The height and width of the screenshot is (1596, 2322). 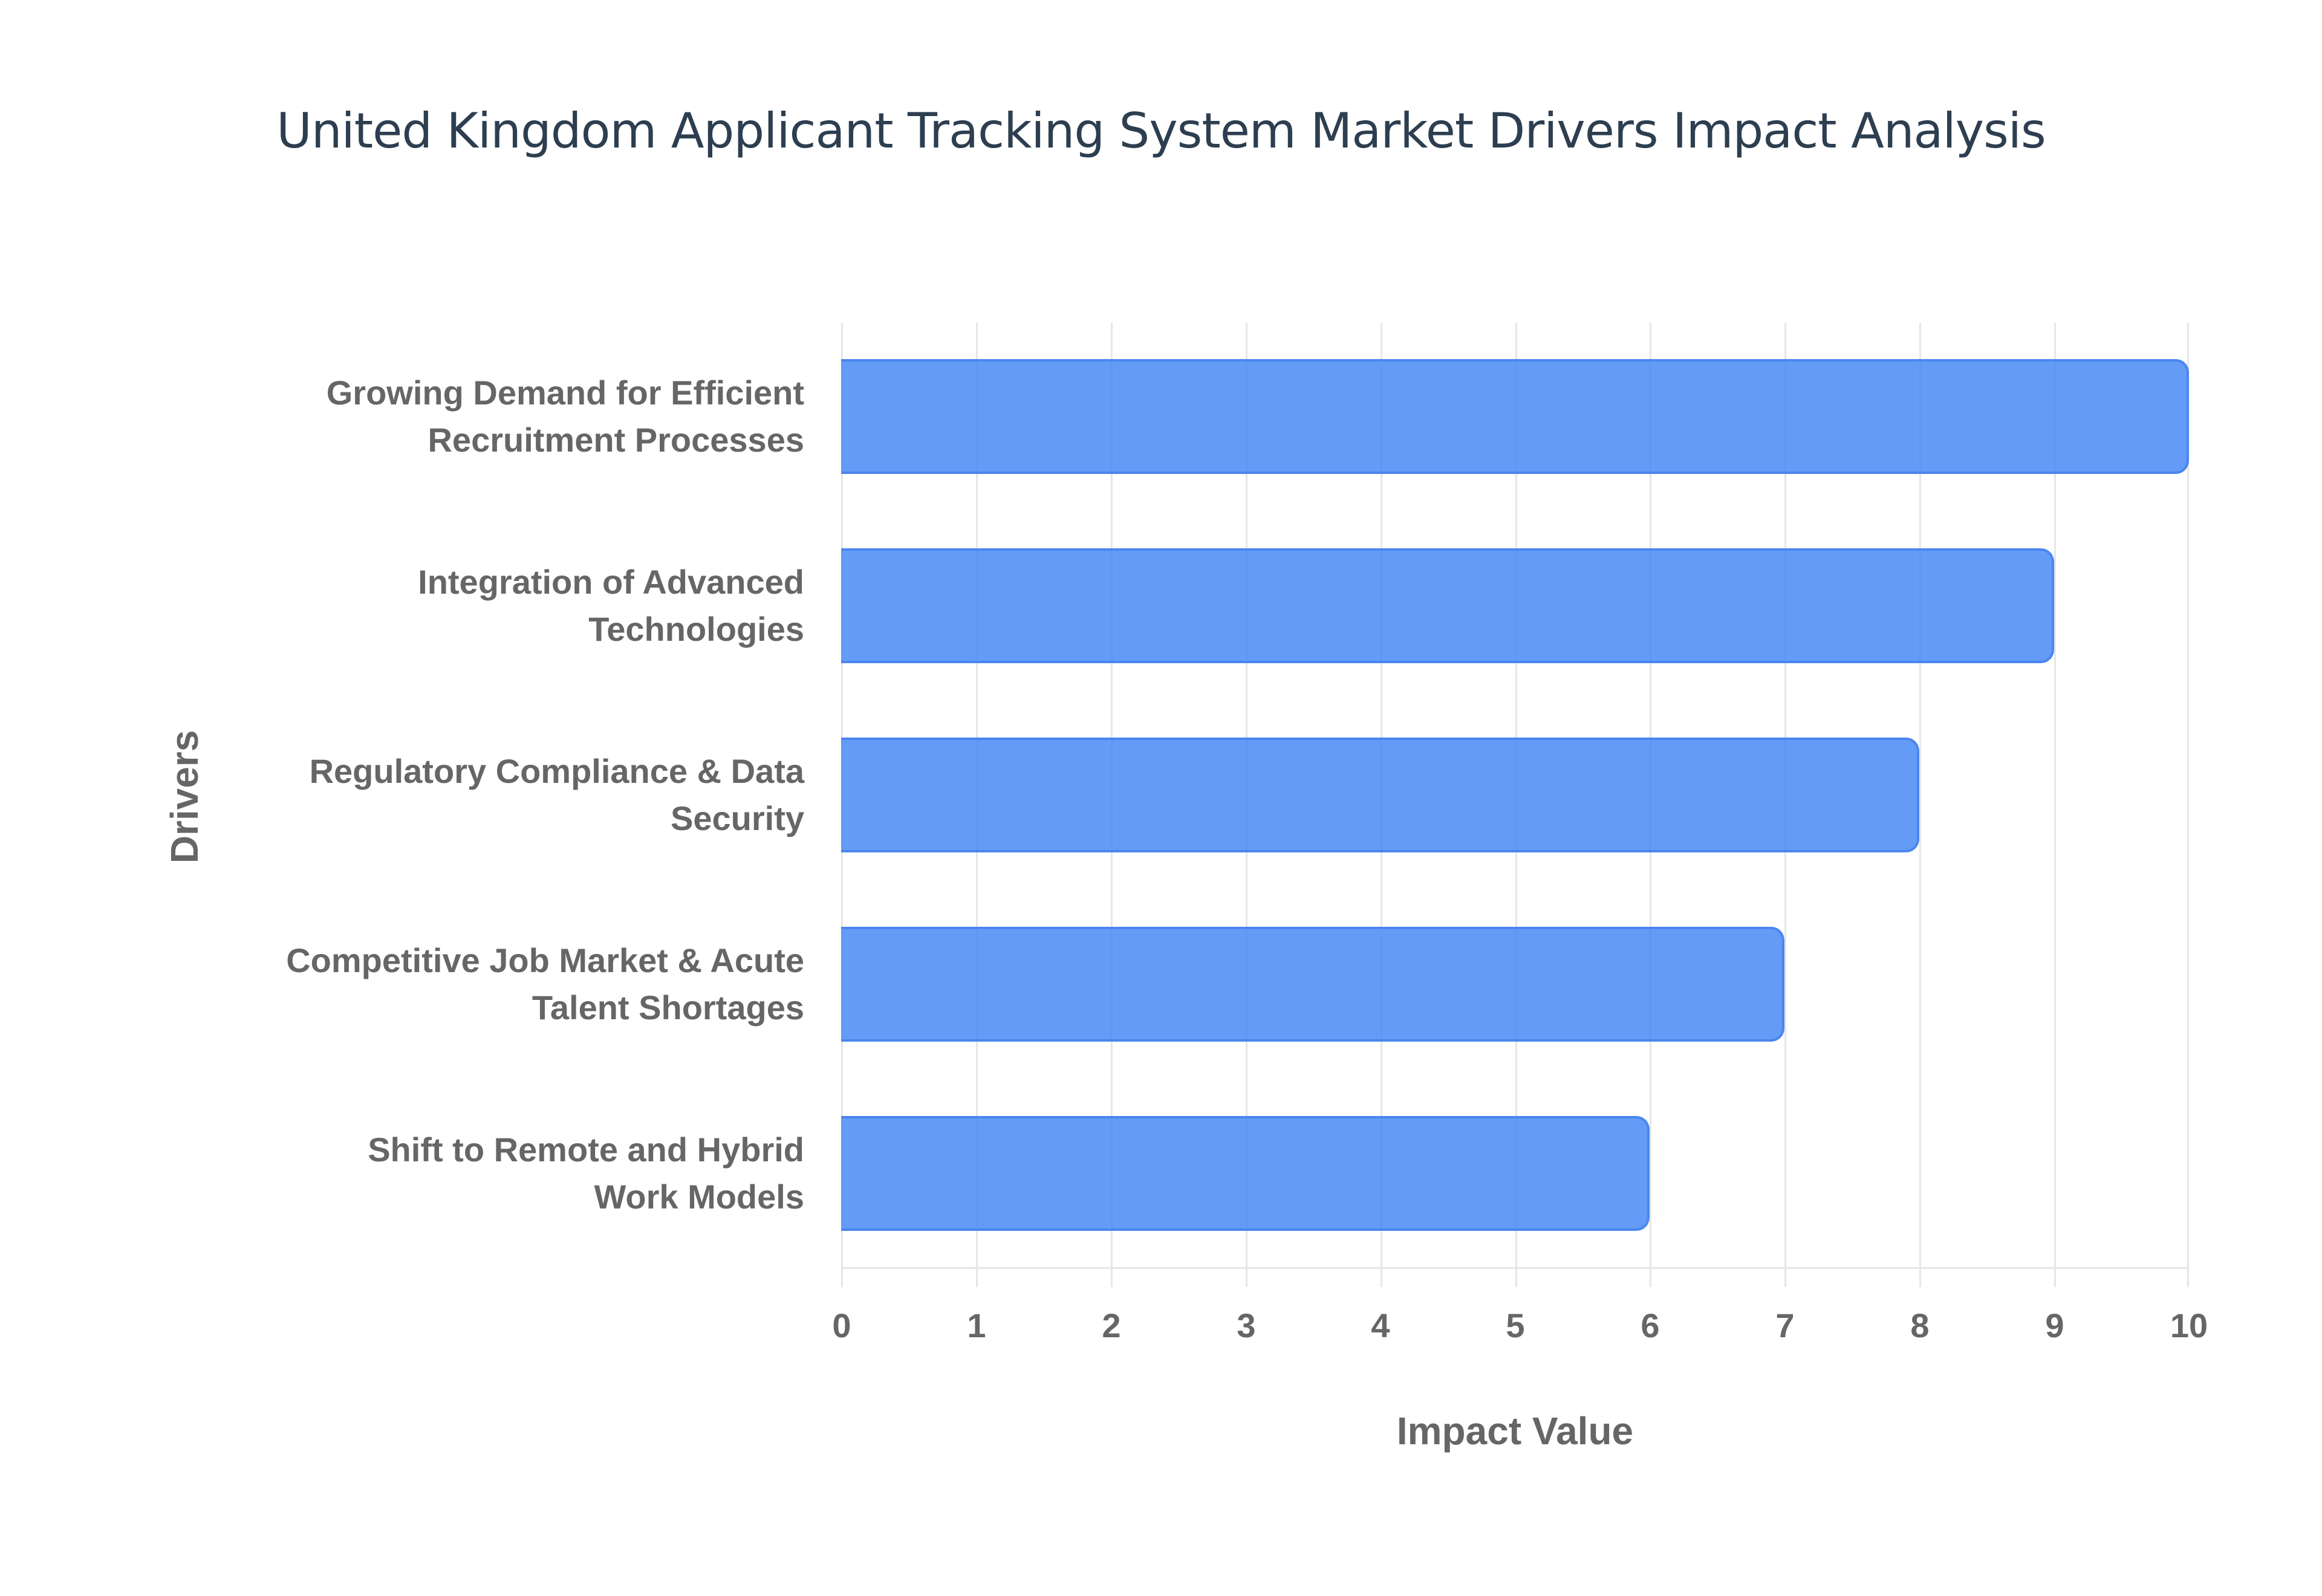 What do you see at coordinates (1515, 1325) in the screenshot?
I see `x-tick-label: 5` at bounding box center [1515, 1325].